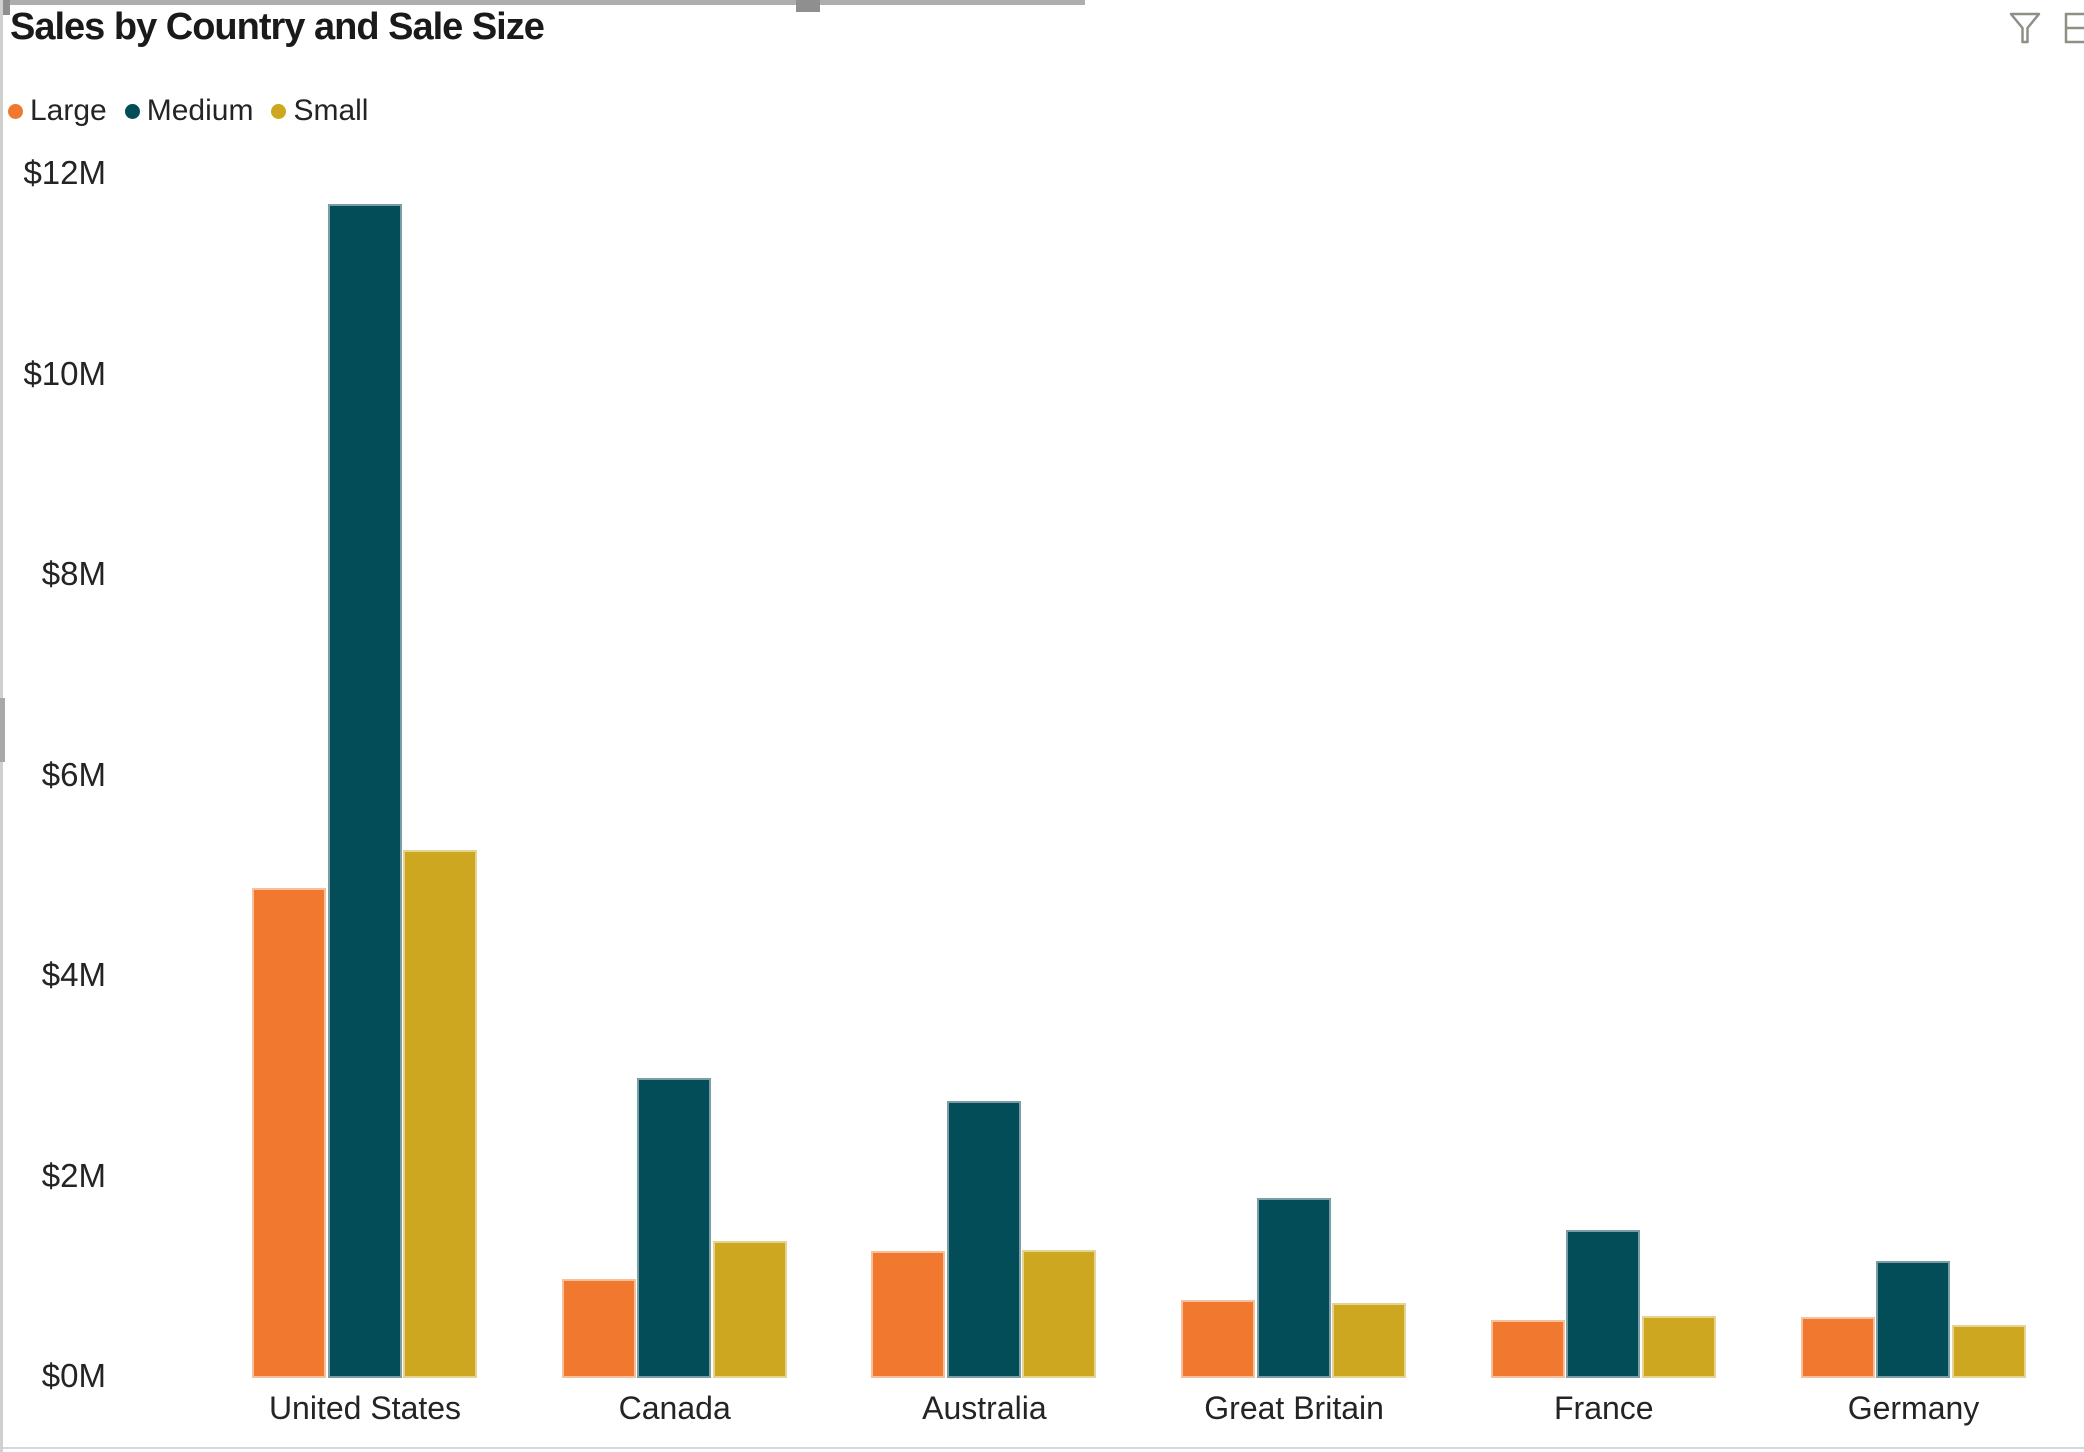 This screenshot has height=1452, width=2084. What do you see at coordinates (542, 2) in the screenshot?
I see `horizontal-scrollbar-track` at bounding box center [542, 2].